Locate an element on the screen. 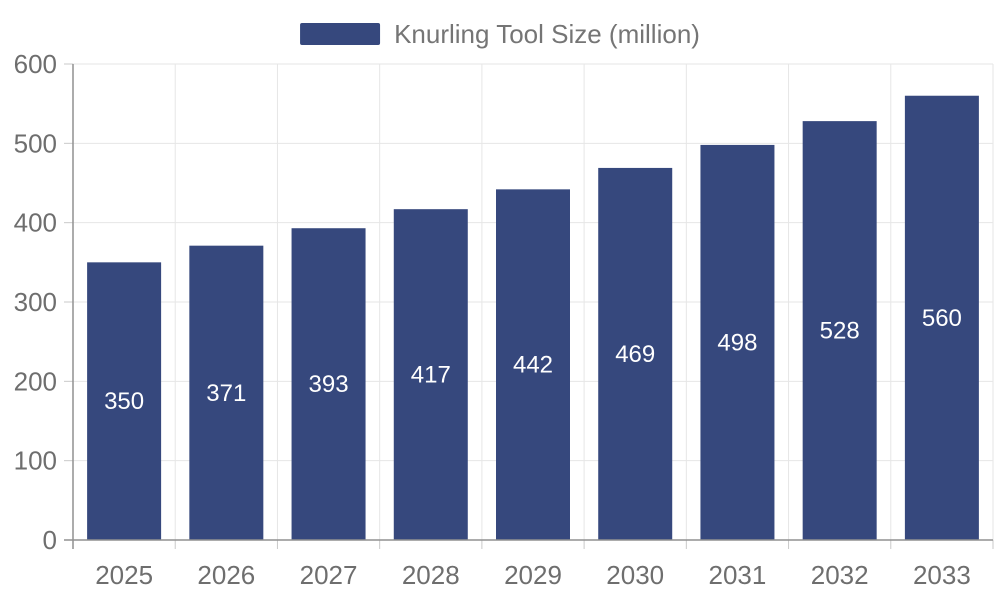  bar-2025 is located at coordinates (124, 401).